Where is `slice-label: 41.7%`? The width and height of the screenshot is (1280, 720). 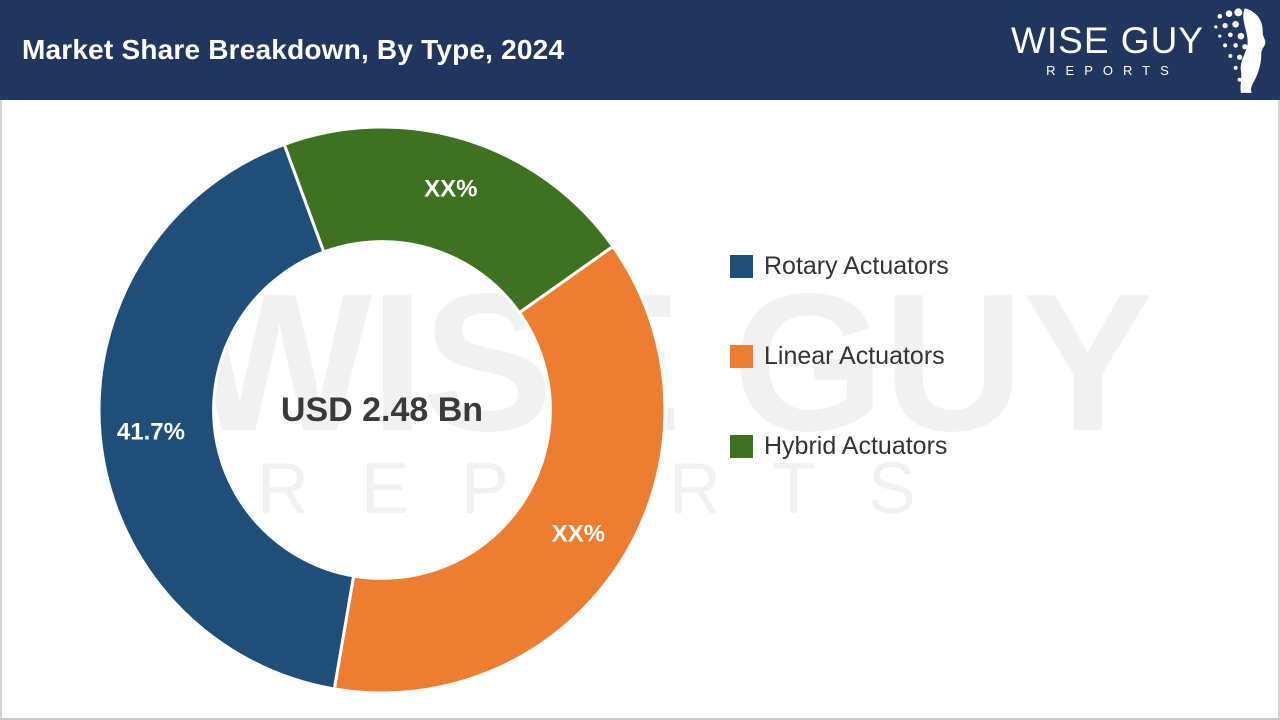
slice-label: 41.7% is located at coordinates (151, 431).